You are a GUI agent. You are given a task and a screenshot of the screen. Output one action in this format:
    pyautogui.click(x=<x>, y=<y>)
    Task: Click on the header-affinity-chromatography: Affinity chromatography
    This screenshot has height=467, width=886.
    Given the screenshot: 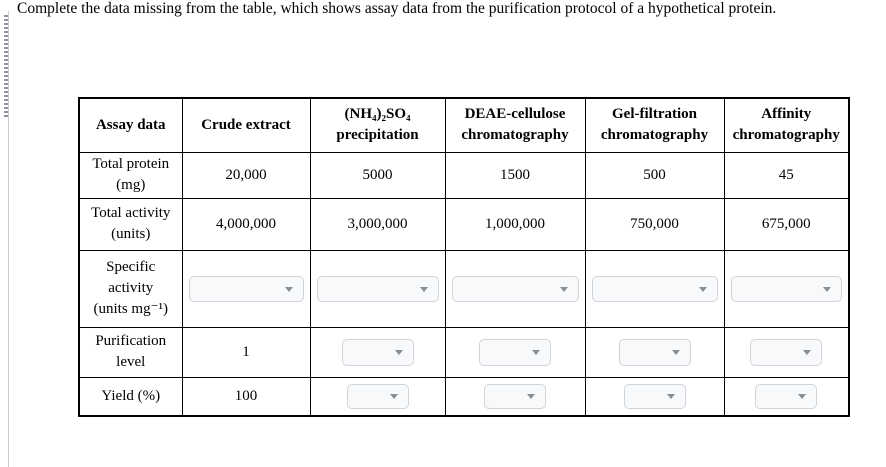 What is the action you would take?
    pyautogui.click(x=786, y=125)
    